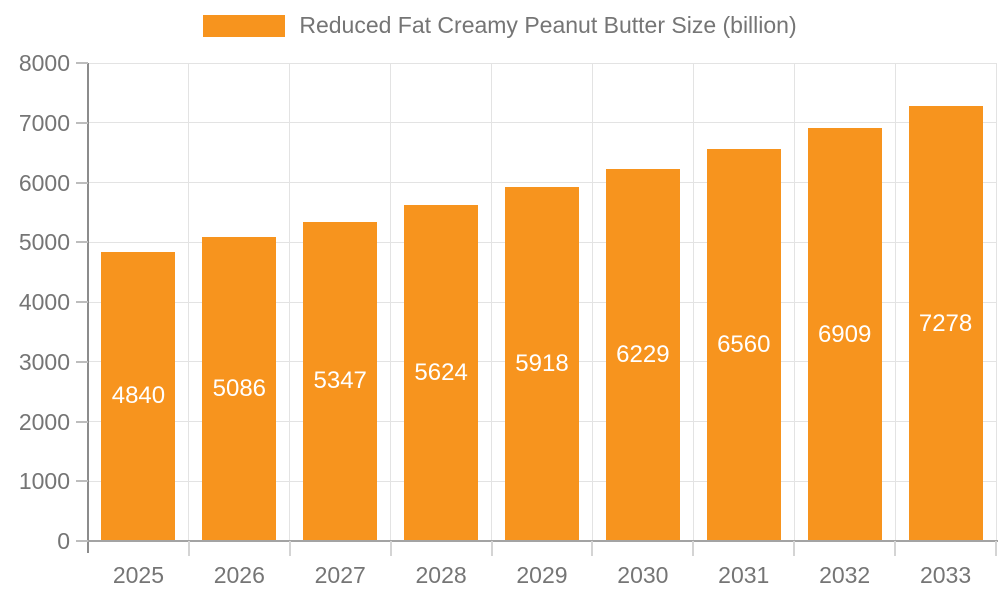  Describe the element at coordinates (44, 302) in the screenshot. I see `y-axis-label: 4000` at that location.